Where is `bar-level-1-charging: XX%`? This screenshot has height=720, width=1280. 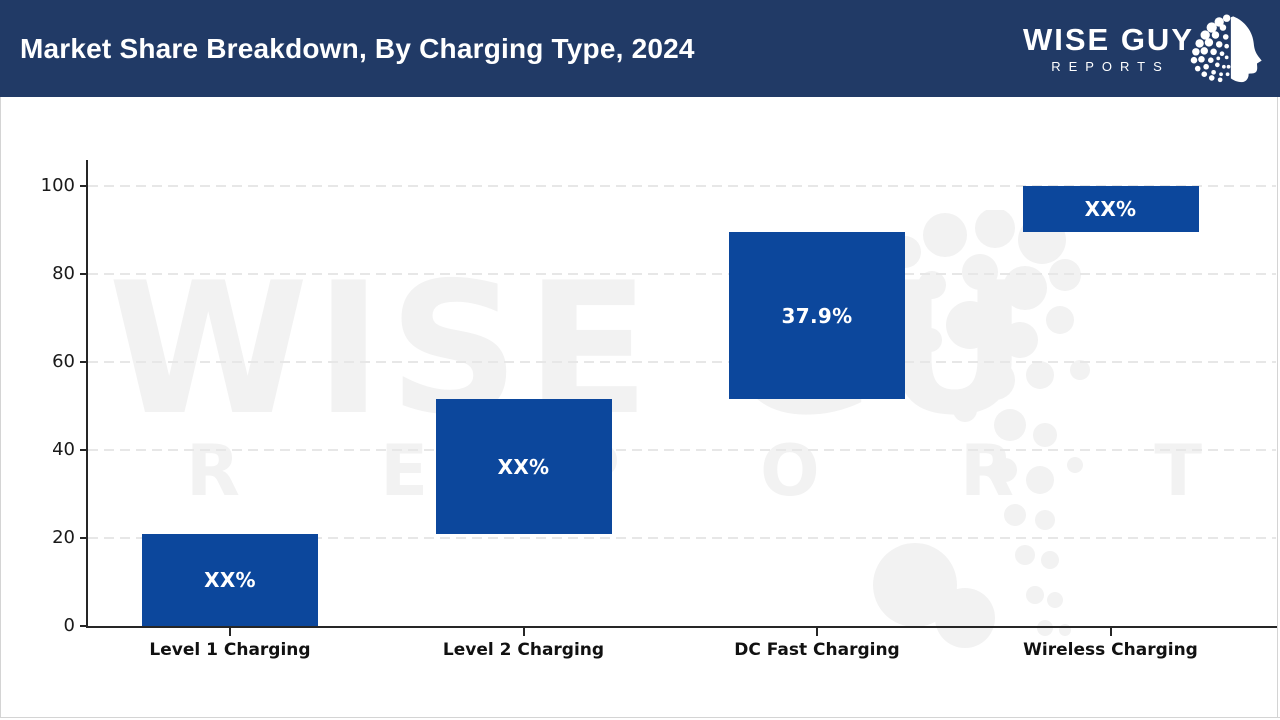 bar-level-1-charging: XX% is located at coordinates (230, 580).